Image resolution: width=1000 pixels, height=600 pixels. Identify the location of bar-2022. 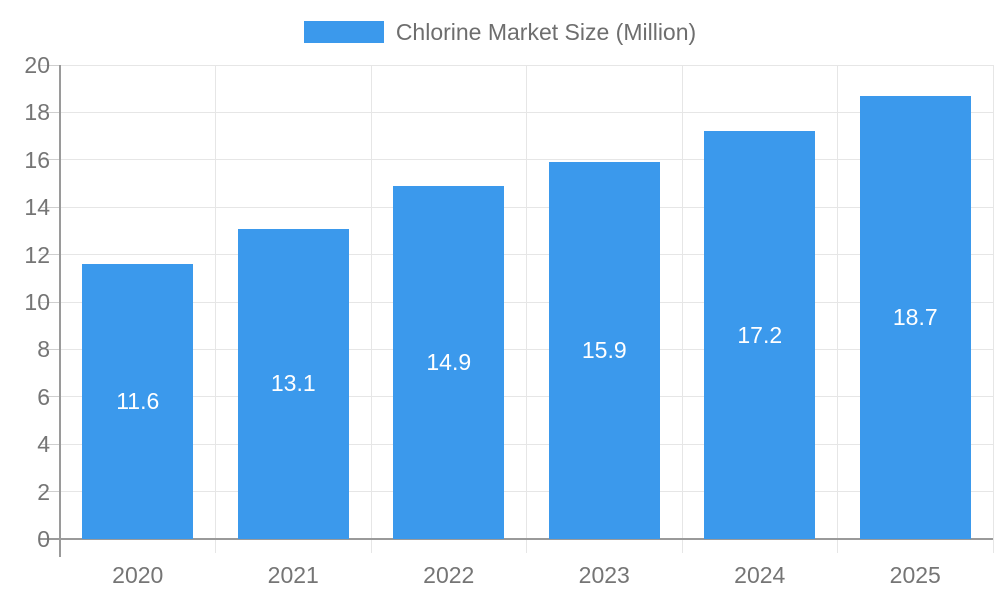
(449, 362).